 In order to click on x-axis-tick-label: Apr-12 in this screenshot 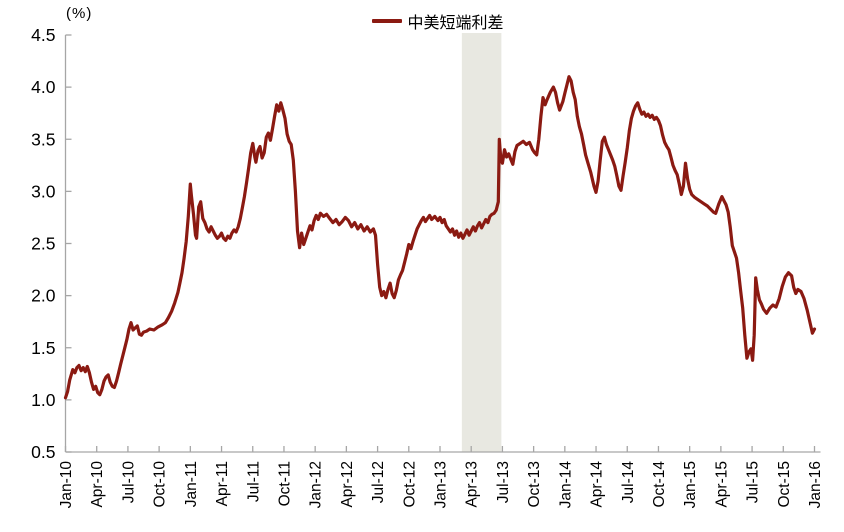, I will do `click(347, 484)`.